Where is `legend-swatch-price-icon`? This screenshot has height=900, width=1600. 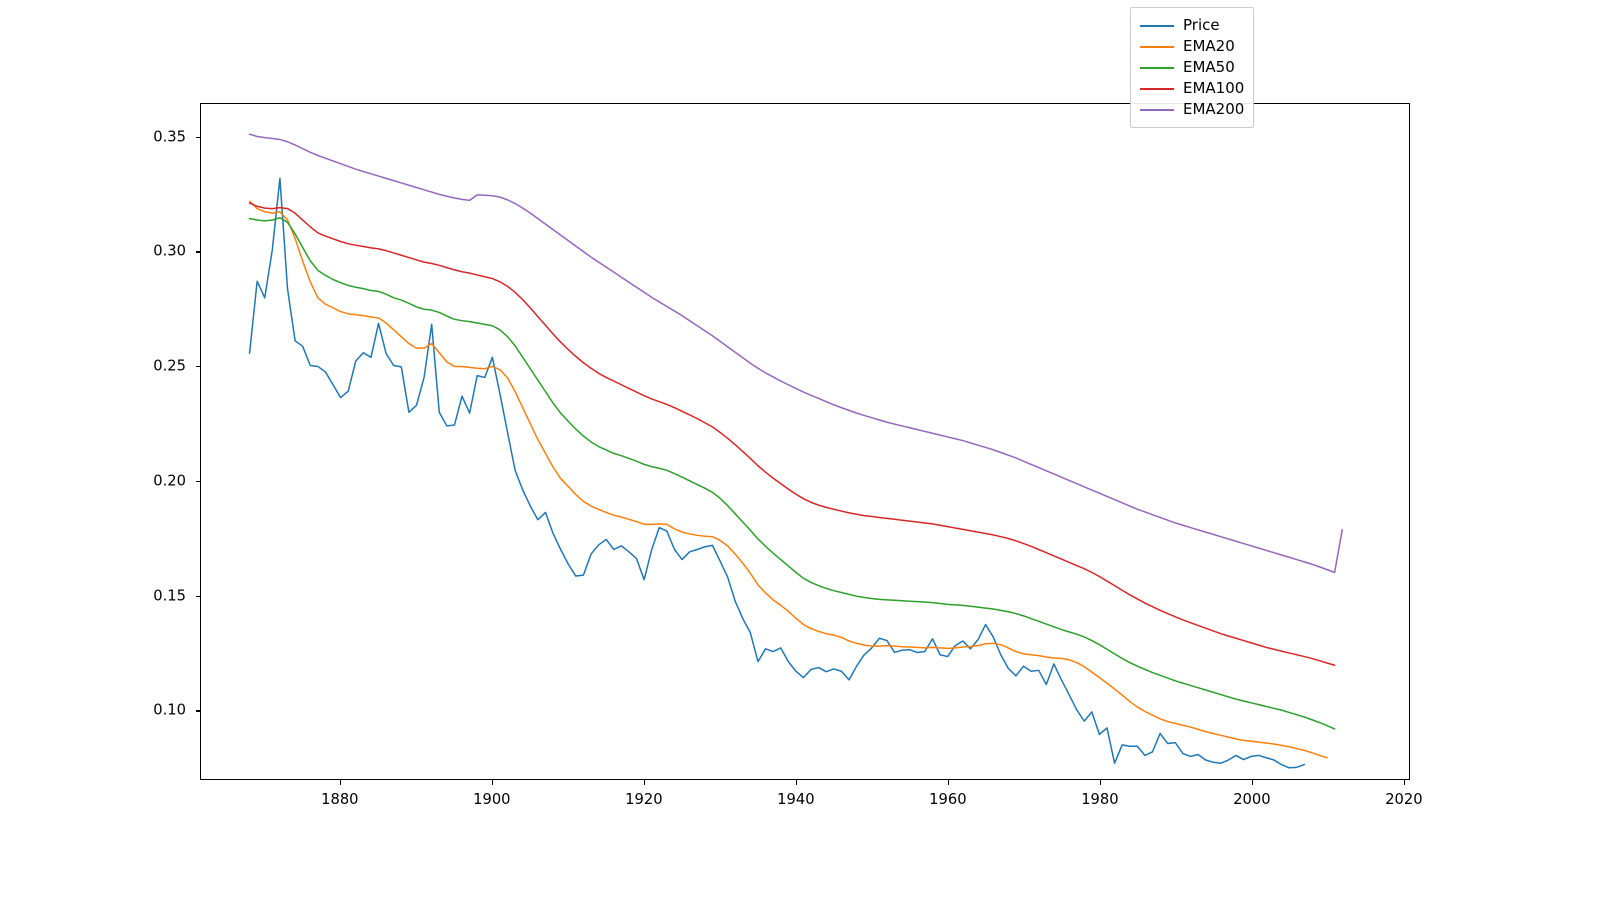 legend-swatch-price-icon is located at coordinates (1157, 25).